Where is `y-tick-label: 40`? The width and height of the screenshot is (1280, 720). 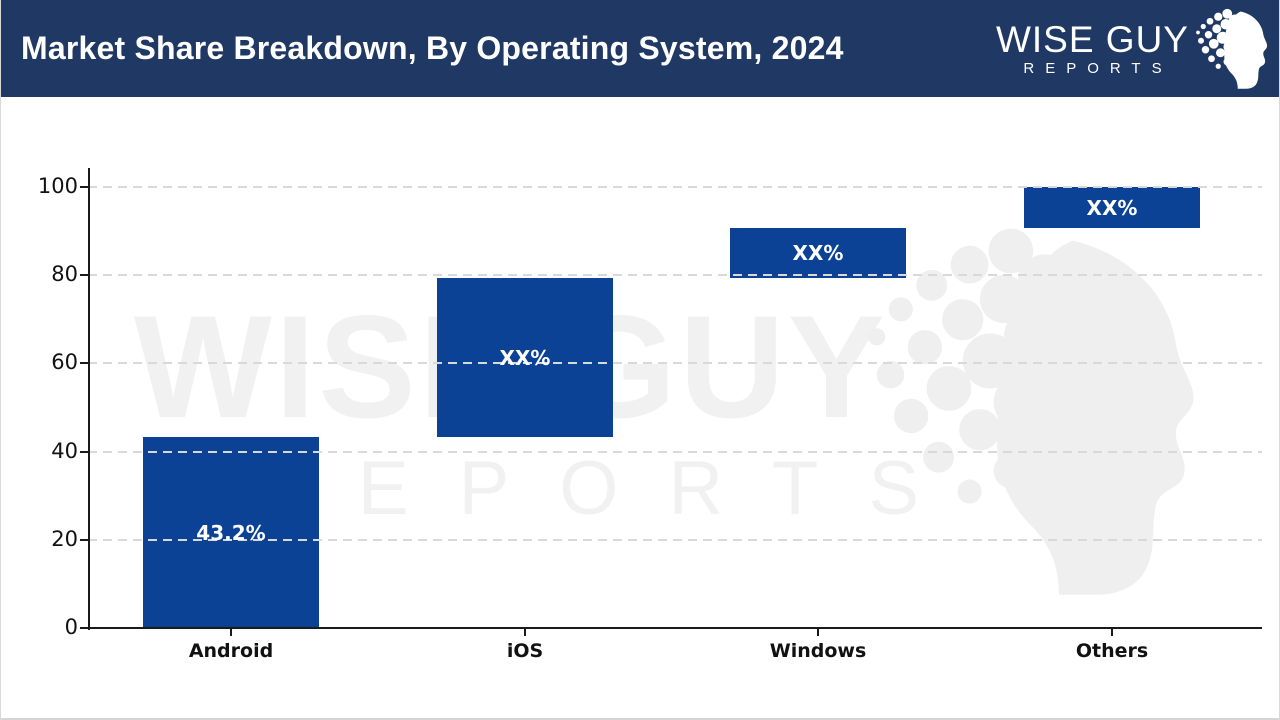 y-tick-label: 40 is located at coordinates (64, 450).